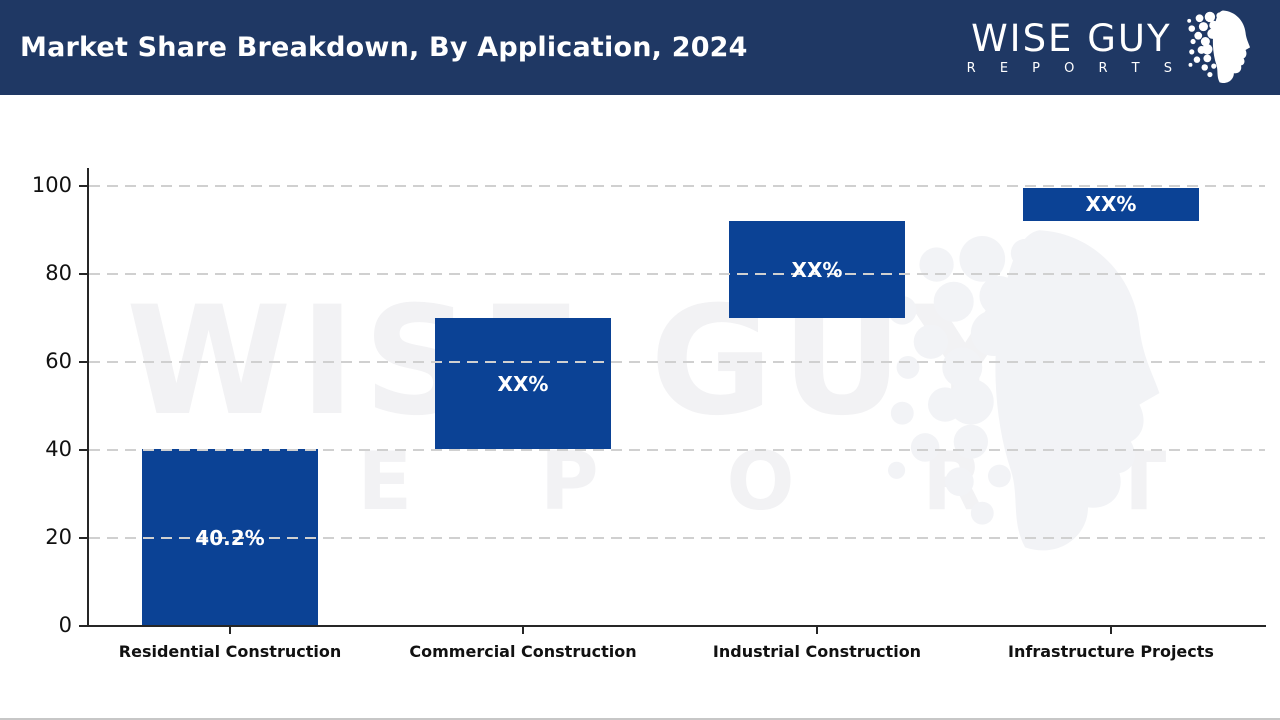 This screenshot has width=1280, height=720. What do you see at coordinates (58, 272) in the screenshot?
I see `y-axis-tick-label: 80` at bounding box center [58, 272].